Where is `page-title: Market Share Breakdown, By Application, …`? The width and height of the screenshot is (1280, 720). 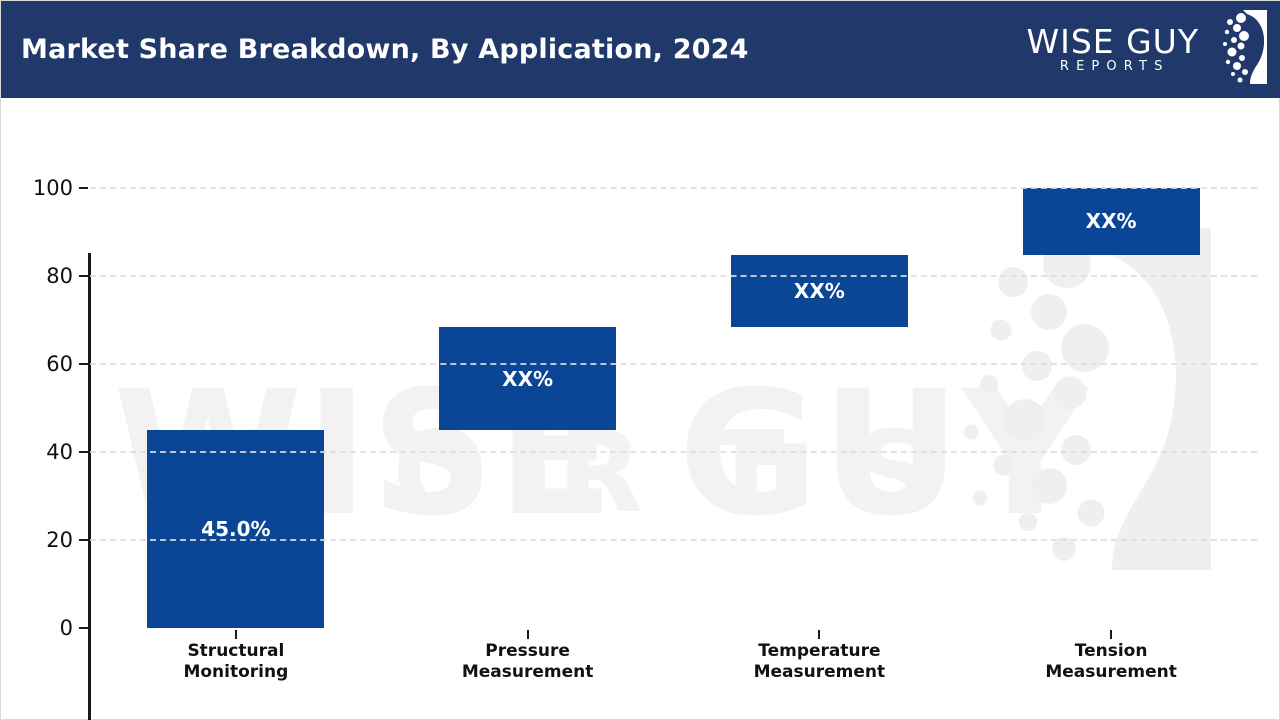
page-title: Market Share Breakdown, By Application, … is located at coordinates (385, 49).